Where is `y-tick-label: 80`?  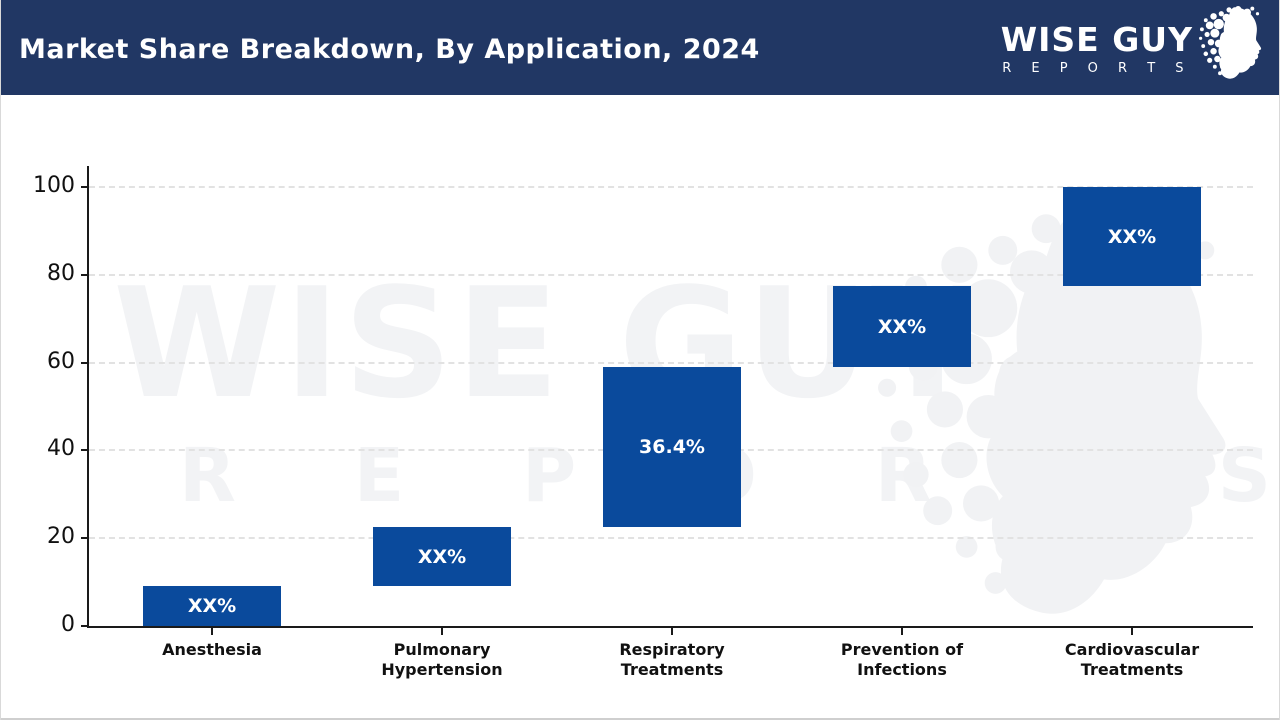 y-tick-label: 80 is located at coordinates (61, 273).